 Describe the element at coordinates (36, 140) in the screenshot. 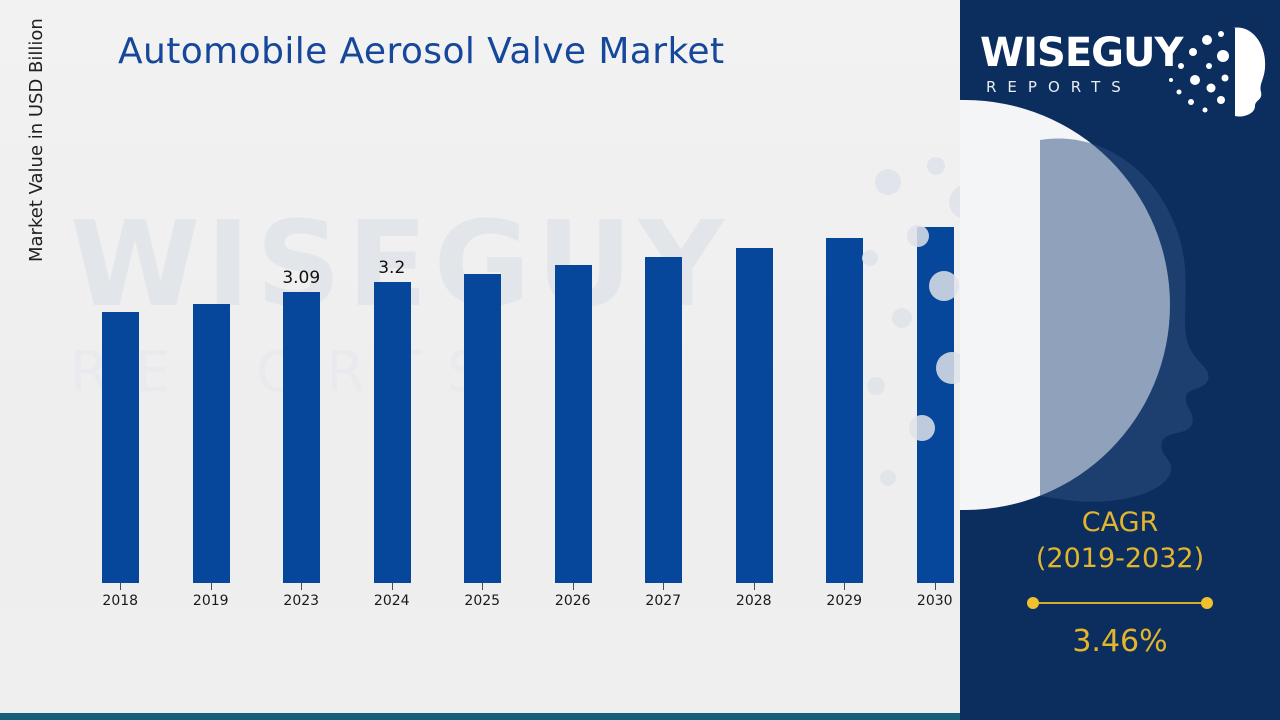

I see `y-axis-label: Market Value in USD Billion` at that location.